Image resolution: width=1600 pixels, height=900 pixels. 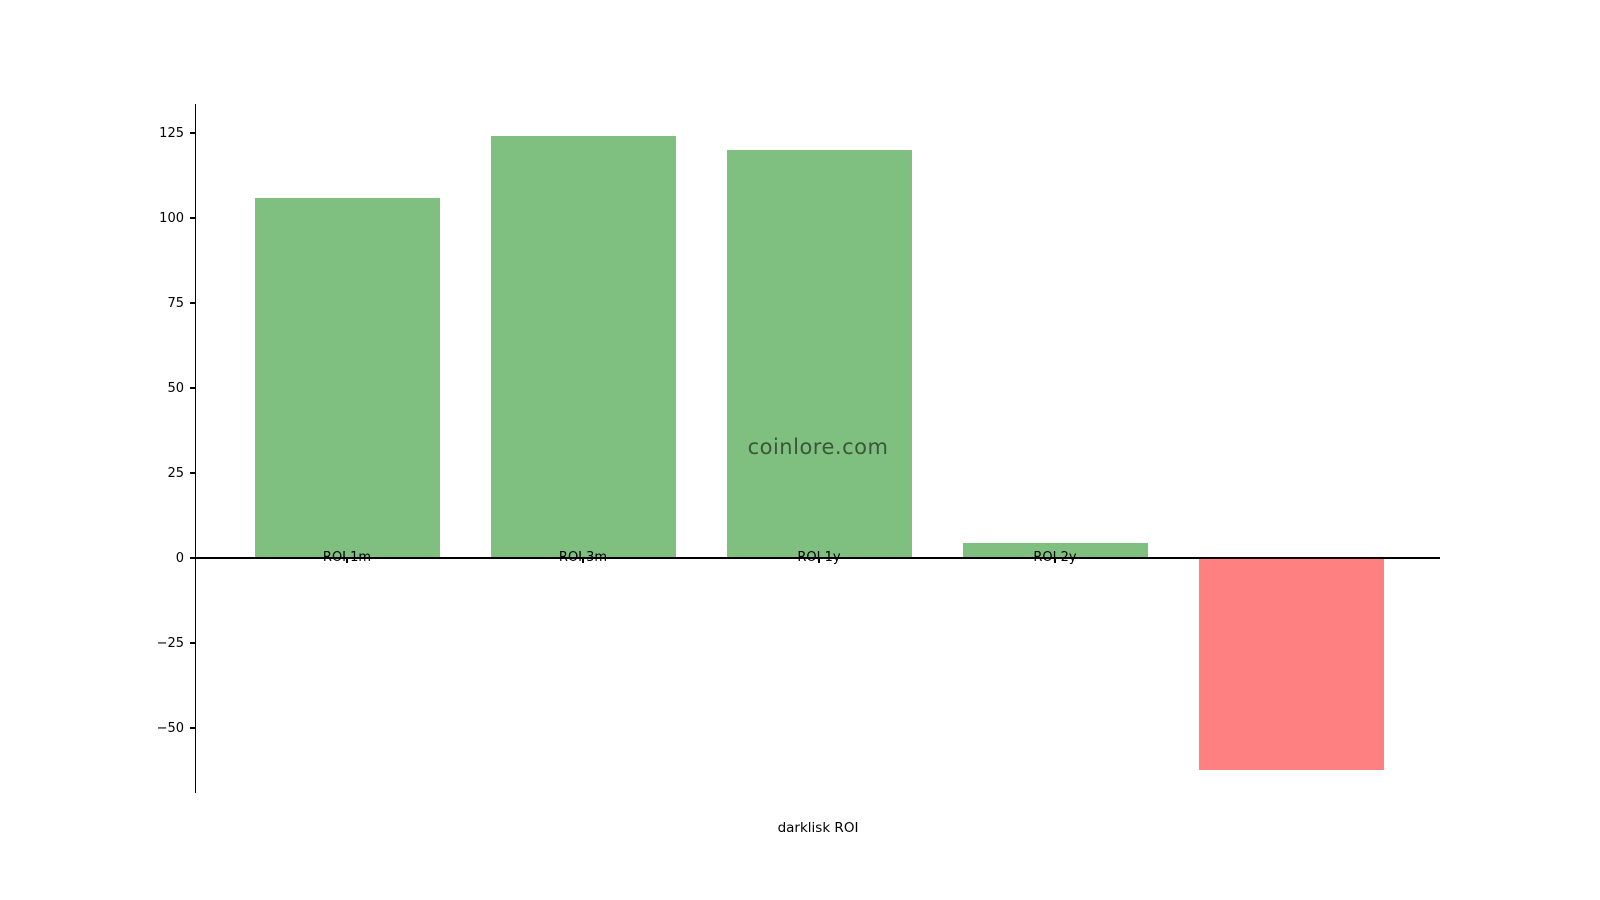 I want to click on y-tick-label-50: 50, so click(x=175, y=388).